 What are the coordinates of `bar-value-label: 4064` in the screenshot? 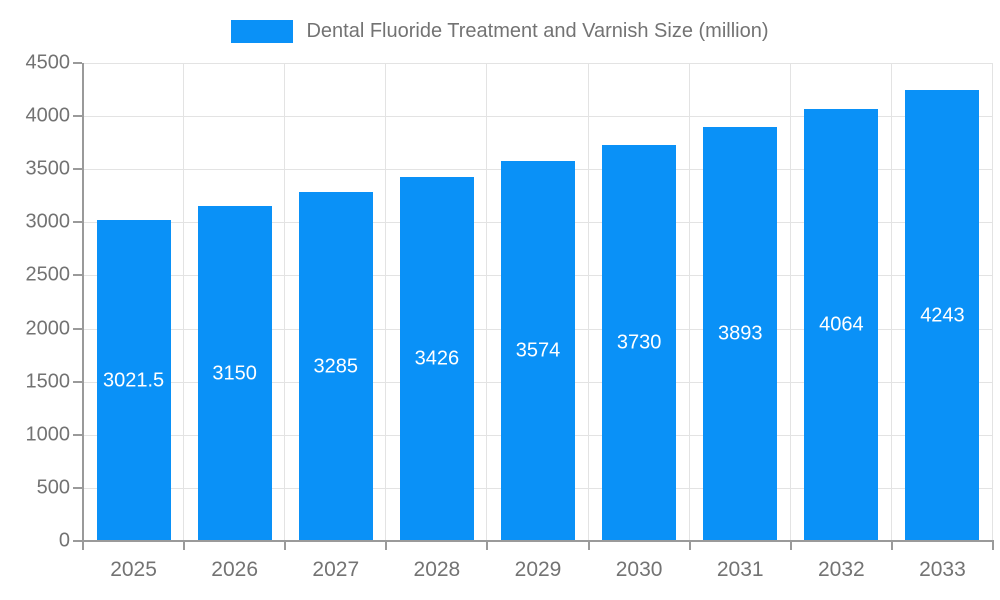 It's located at (841, 324).